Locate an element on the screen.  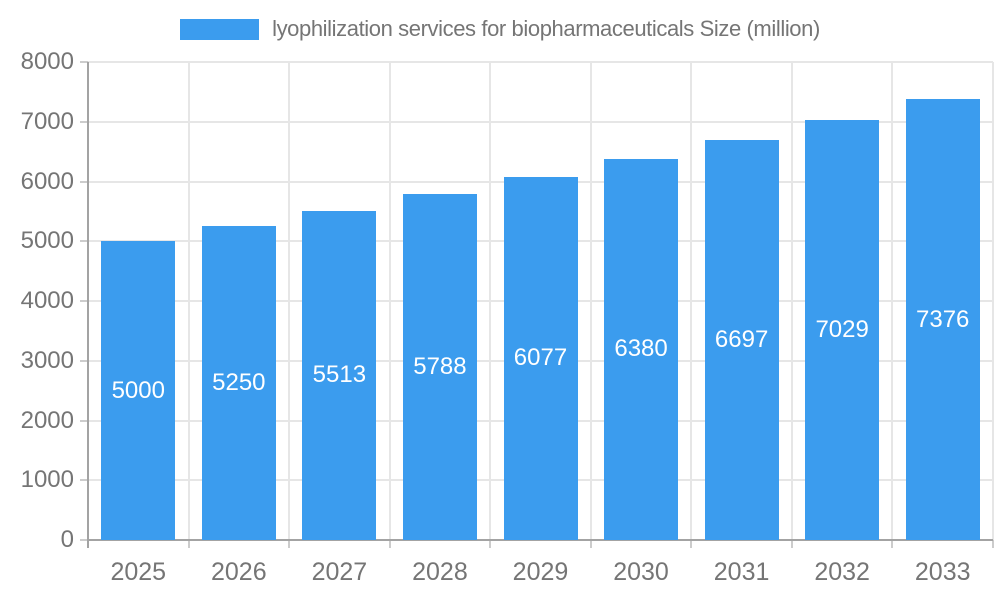
x-axis-label: 2027 is located at coordinates (339, 572).